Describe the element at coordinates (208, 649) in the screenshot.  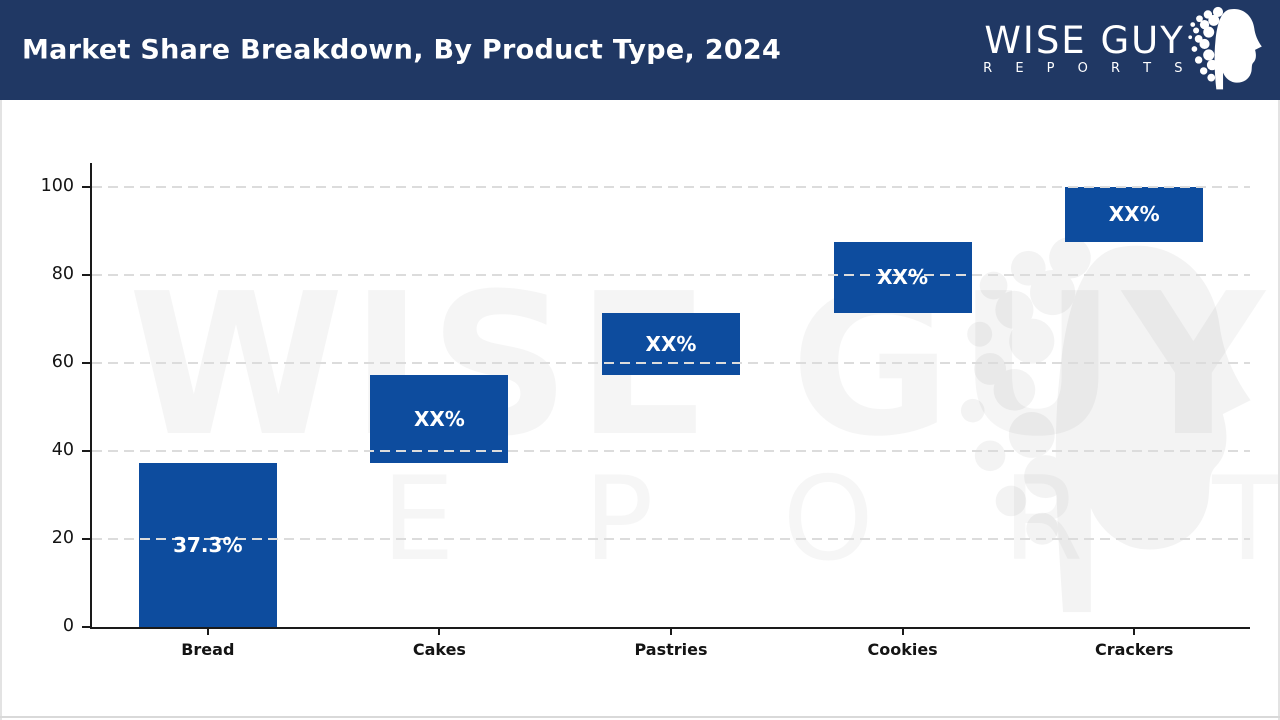
I see `category-label-bread: Bread` at that location.